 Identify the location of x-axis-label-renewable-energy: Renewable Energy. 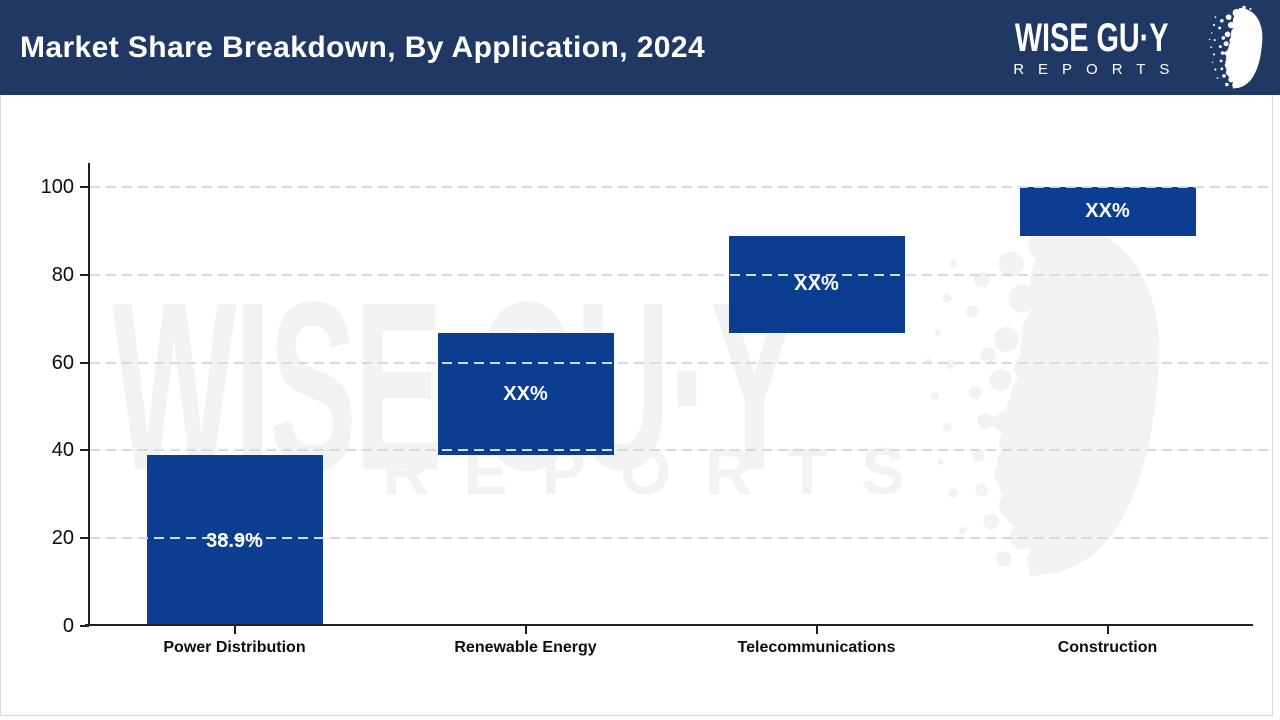
(525, 647).